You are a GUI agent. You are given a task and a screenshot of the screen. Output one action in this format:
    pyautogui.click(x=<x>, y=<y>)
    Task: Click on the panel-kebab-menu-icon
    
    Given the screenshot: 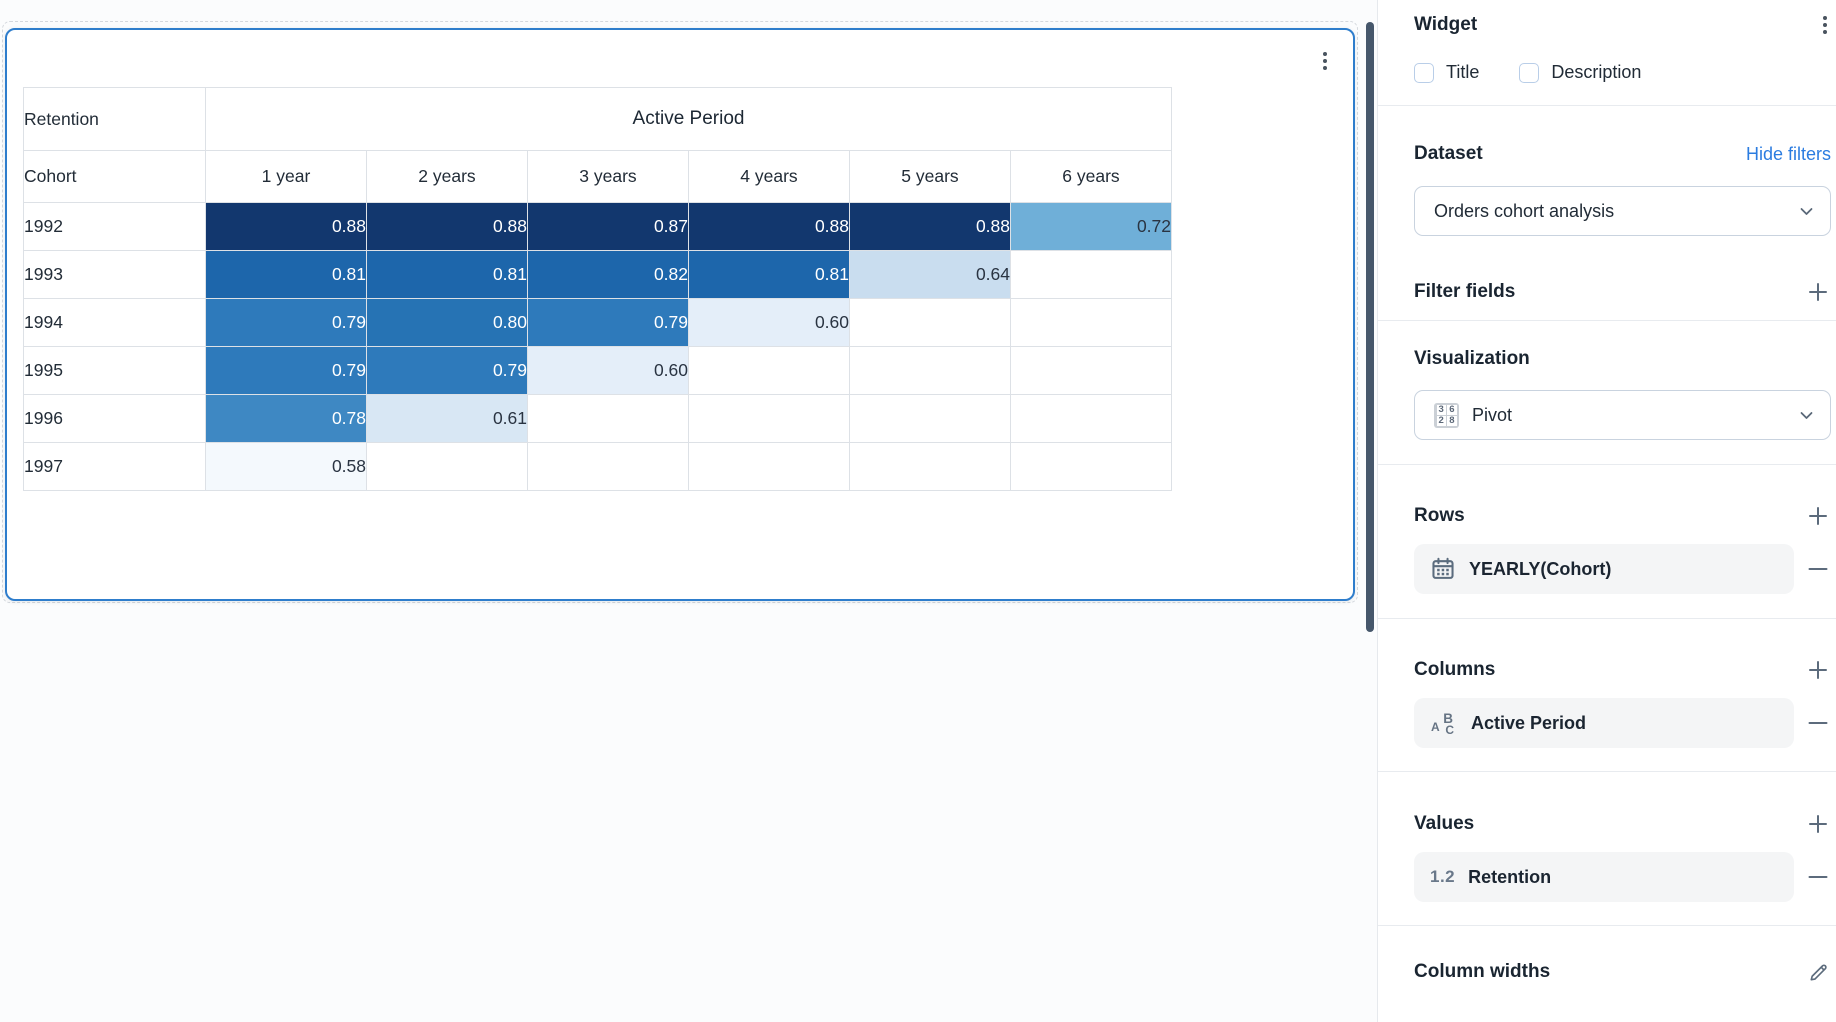 What is the action you would take?
    pyautogui.click(x=1825, y=25)
    